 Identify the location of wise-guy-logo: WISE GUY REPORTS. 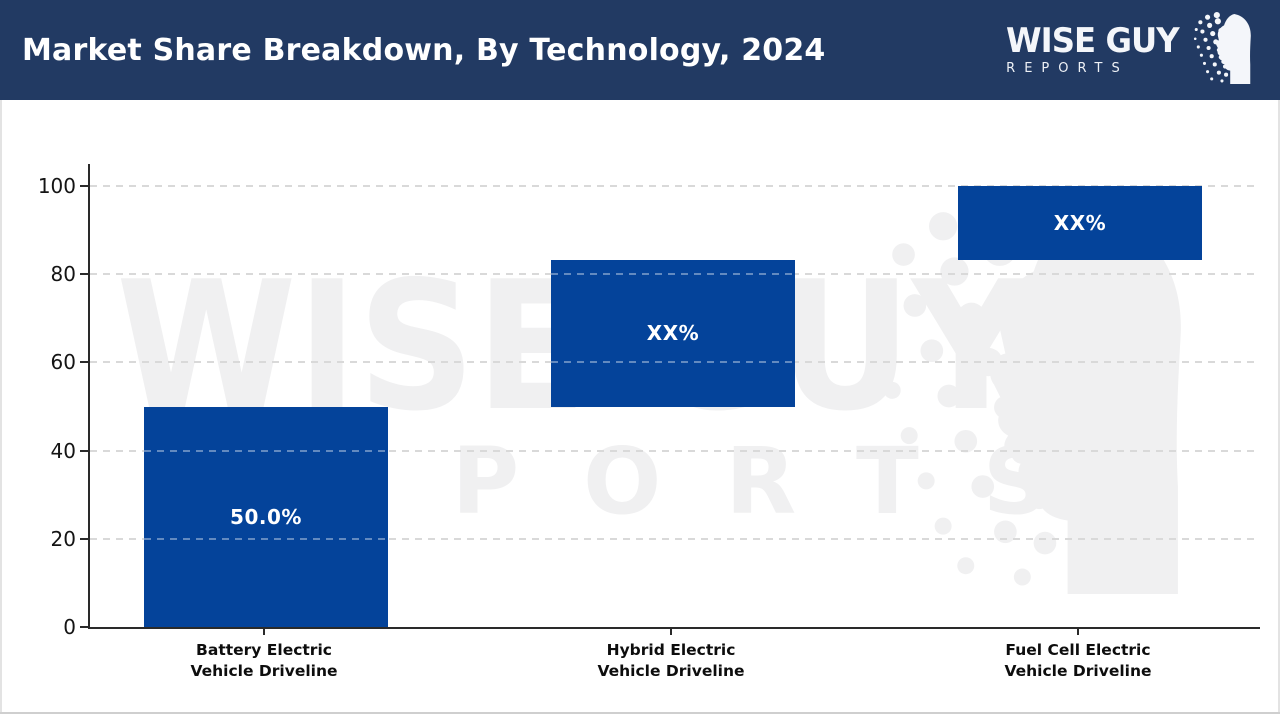
(1130, 50).